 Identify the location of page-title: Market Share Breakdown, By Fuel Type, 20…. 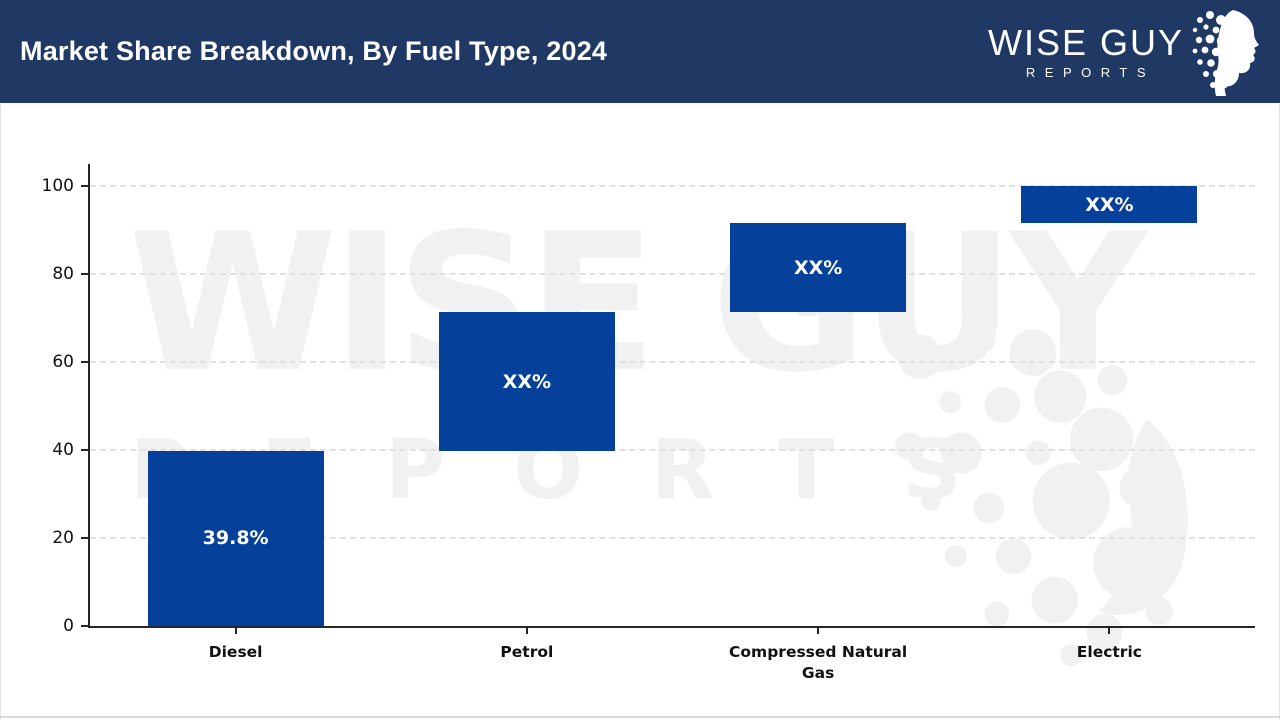
(314, 51).